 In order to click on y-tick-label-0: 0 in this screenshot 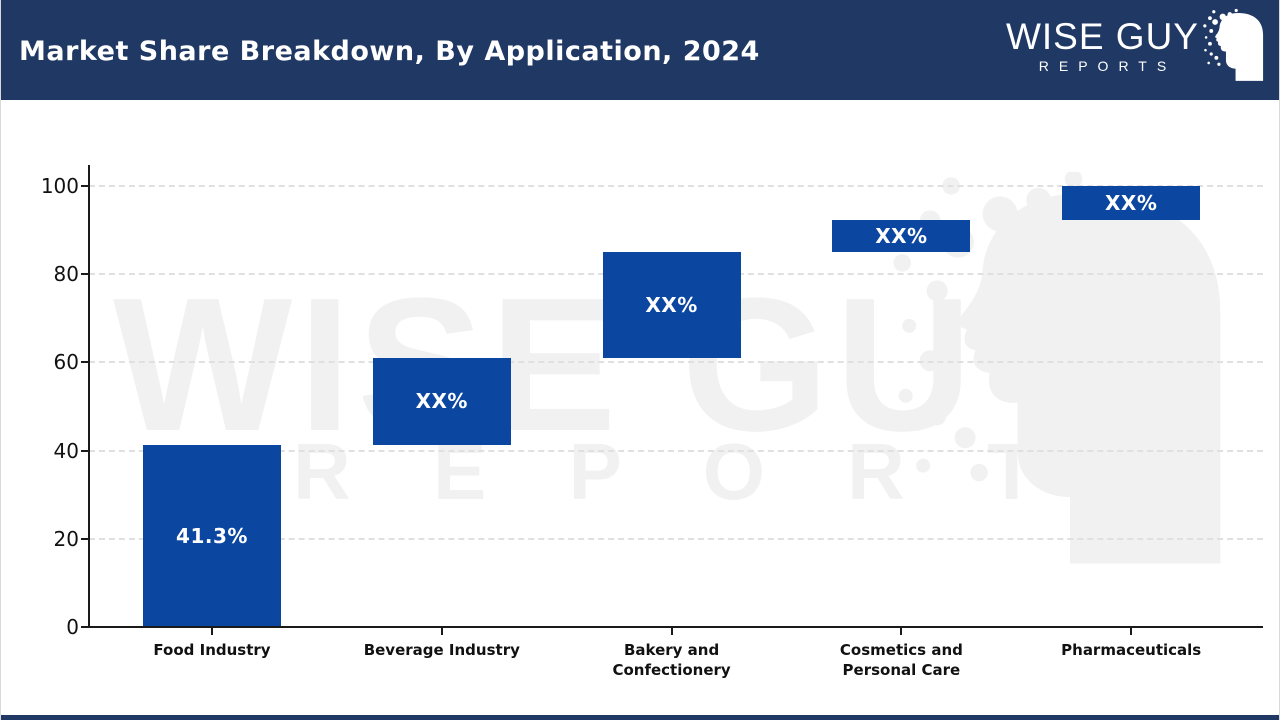, I will do `click(72, 627)`.